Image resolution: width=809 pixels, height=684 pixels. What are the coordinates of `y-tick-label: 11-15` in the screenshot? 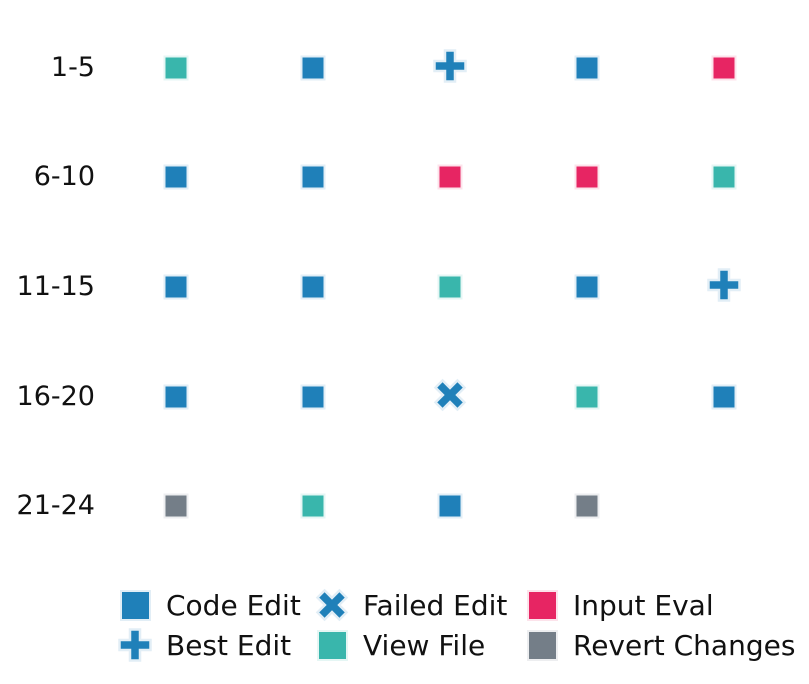 It's located at (55, 286).